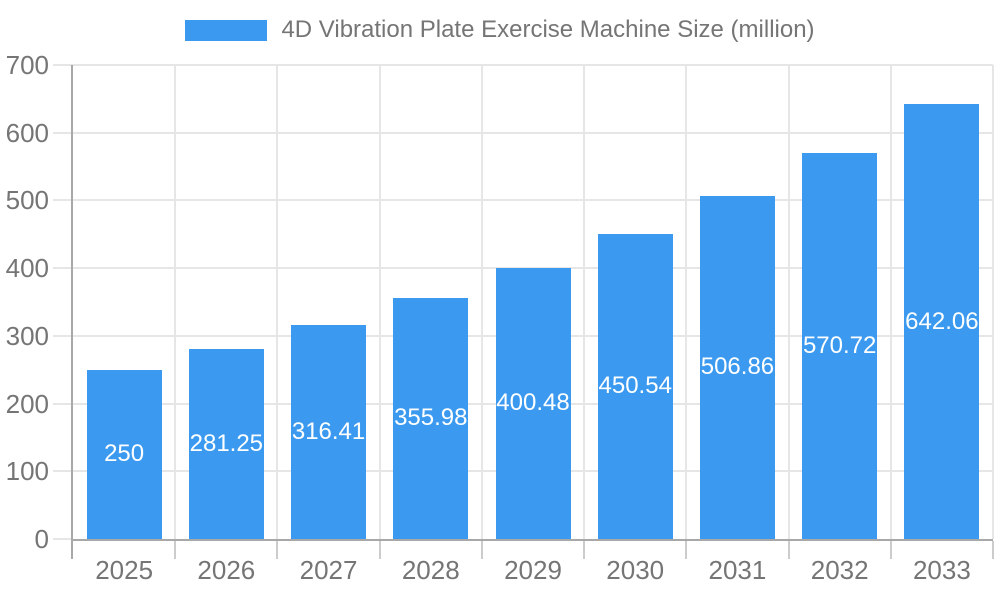 Image resolution: width=1000 pixels, height=600 pixels. Describe the element at coordinates (430, 570) in the screenshot. I see `x-axis-label-2028: 2028` at that location.